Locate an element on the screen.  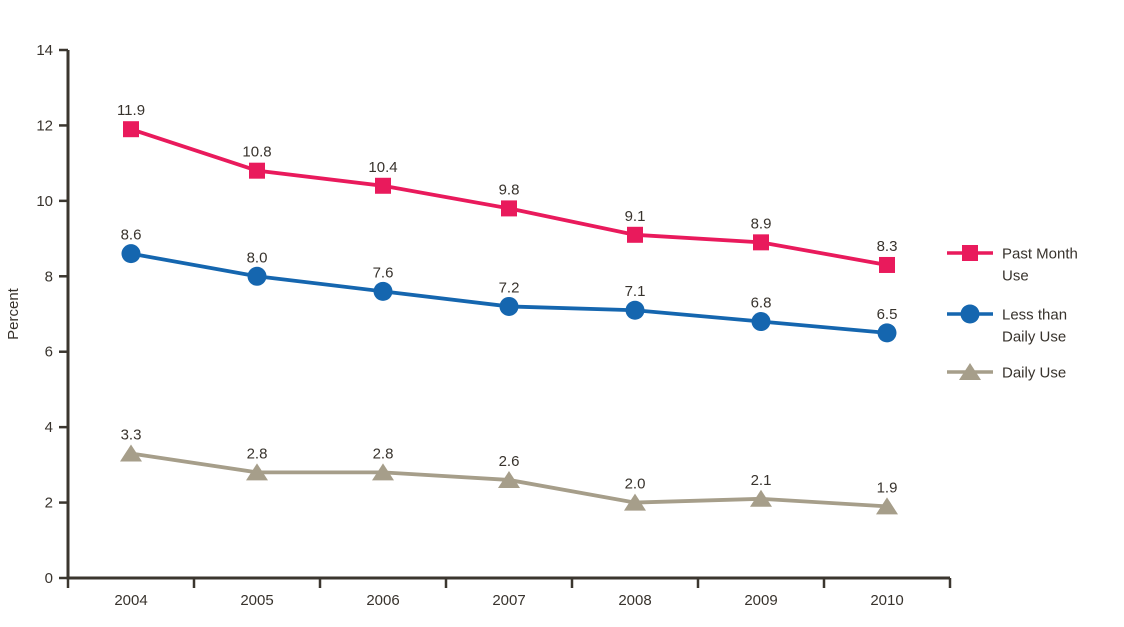
legend-label: Past Month is located at coordinates (1040, 254).